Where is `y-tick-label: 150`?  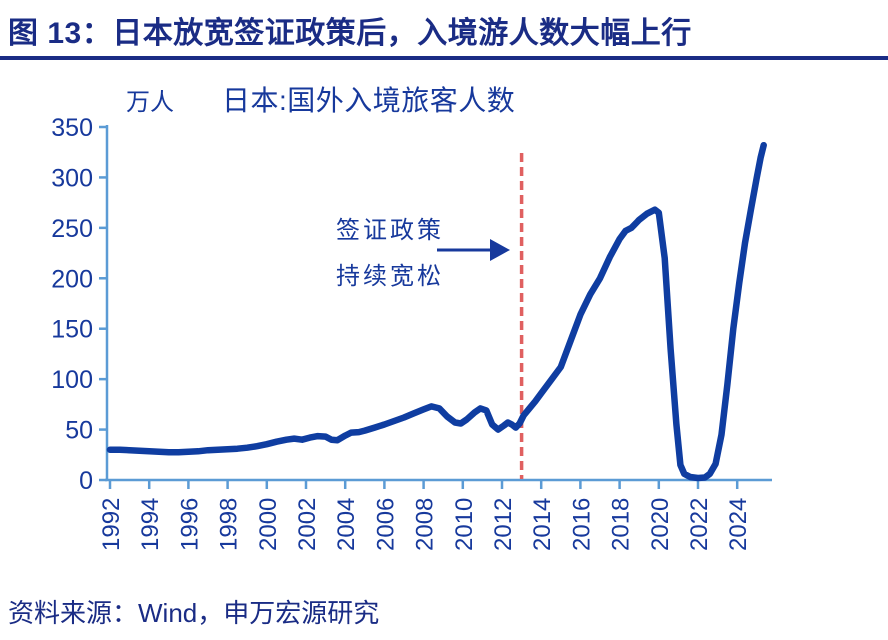
y-tick-label: 150 is located at coordinates (72, 330).